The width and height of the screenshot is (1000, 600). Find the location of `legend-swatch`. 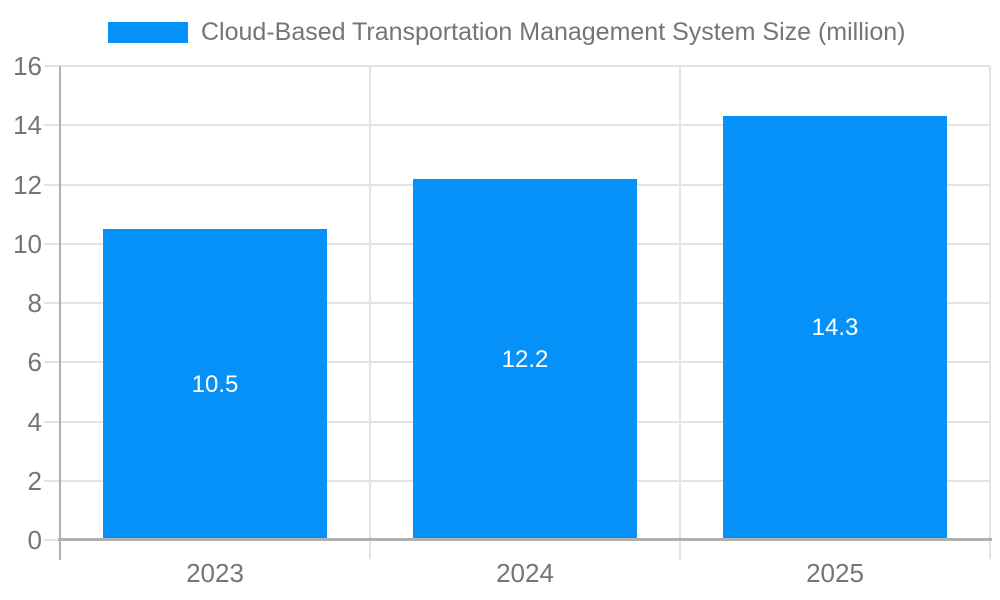

legend-swatch is located at coordinates (148, 32).